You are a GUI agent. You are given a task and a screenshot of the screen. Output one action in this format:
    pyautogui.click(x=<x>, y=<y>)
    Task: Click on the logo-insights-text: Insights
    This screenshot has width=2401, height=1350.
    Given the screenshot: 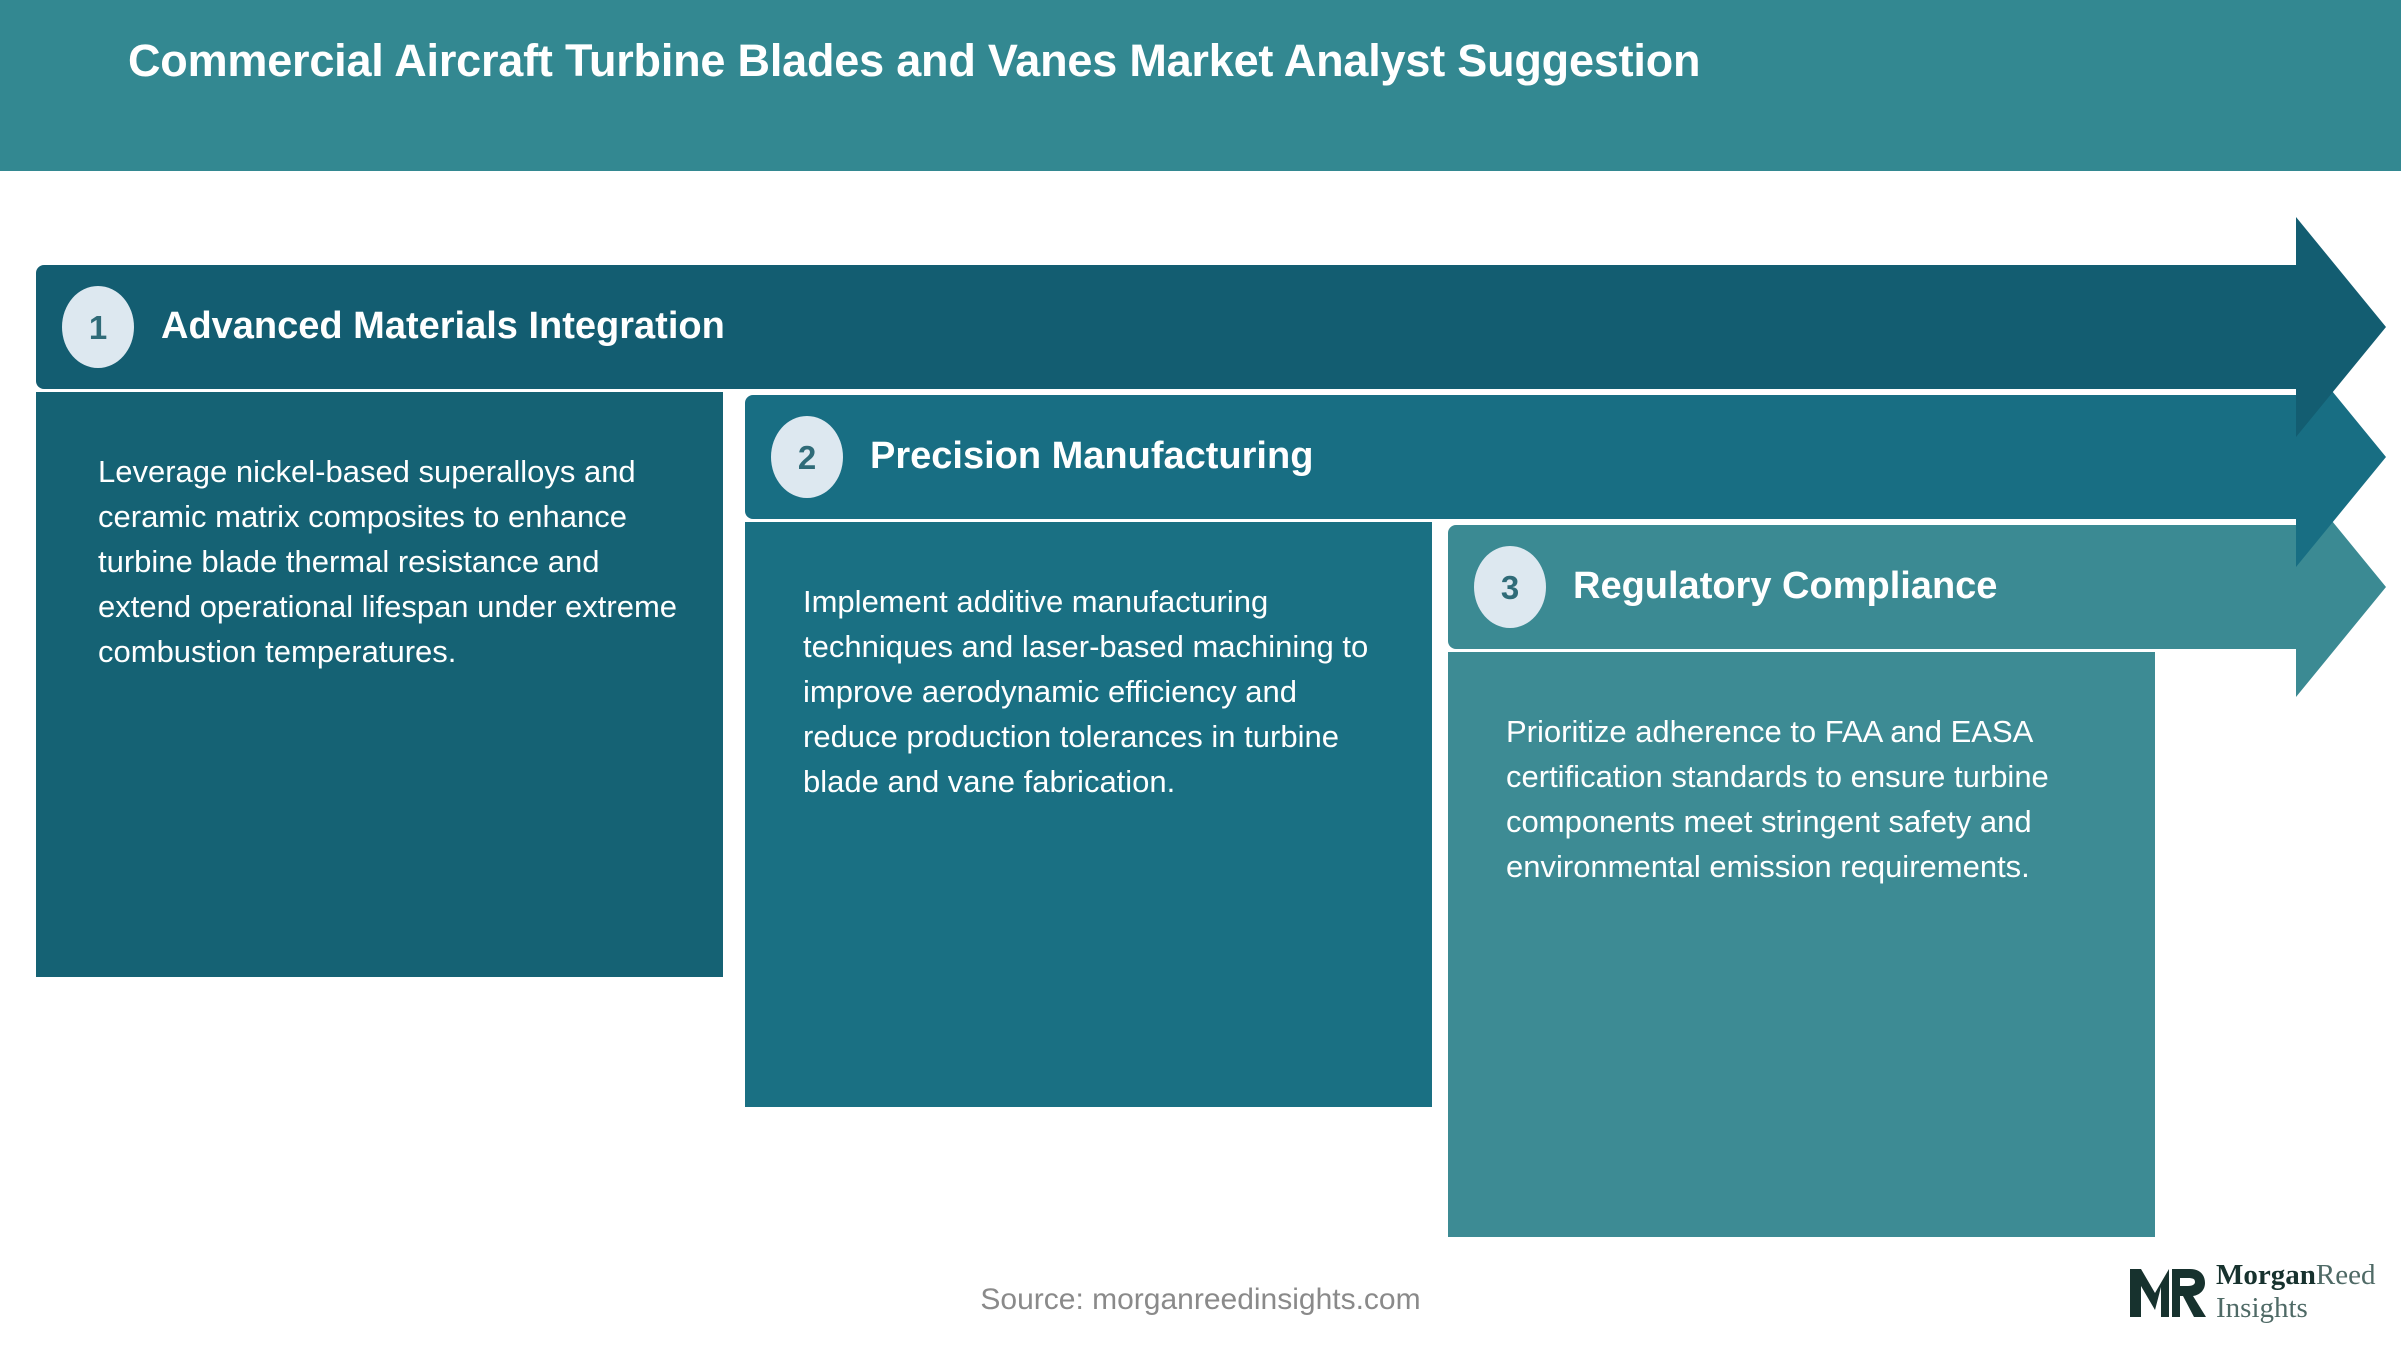 What is the action you would take?
    pyautogui.click(x=2262, y=1308)
    